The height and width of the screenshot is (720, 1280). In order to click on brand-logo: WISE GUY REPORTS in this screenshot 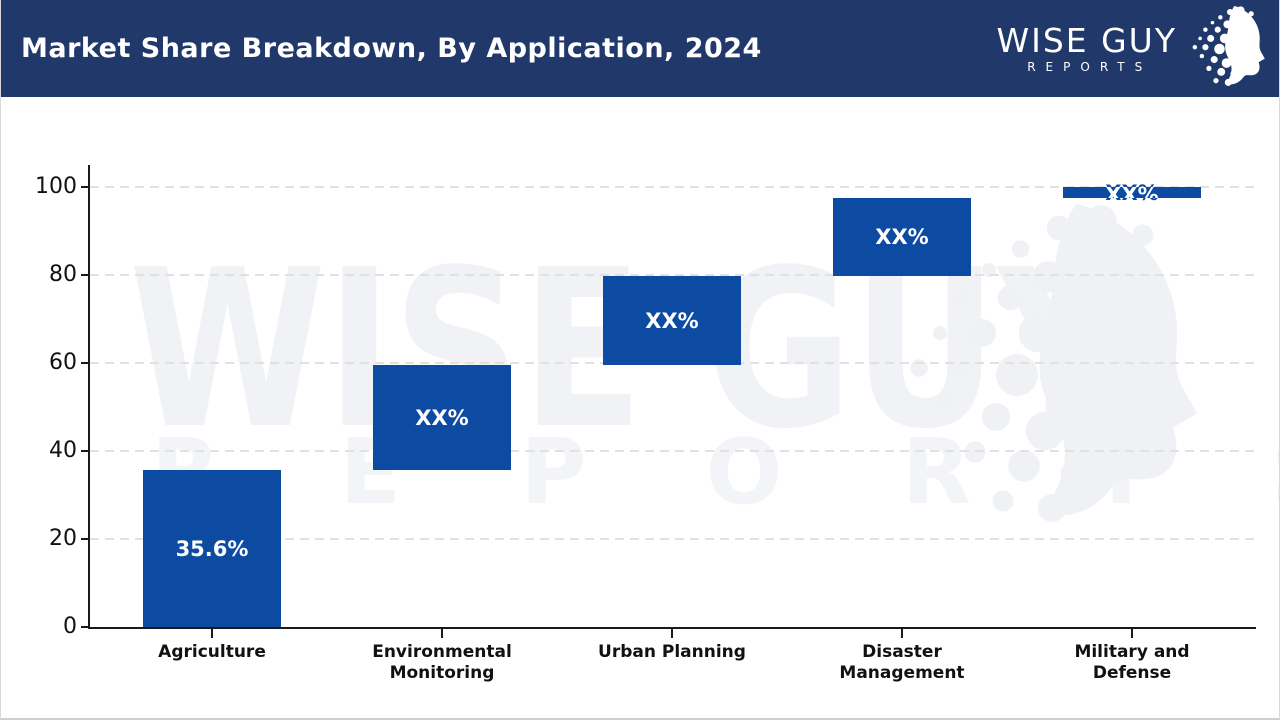, I will do `click(1131, 49)`.